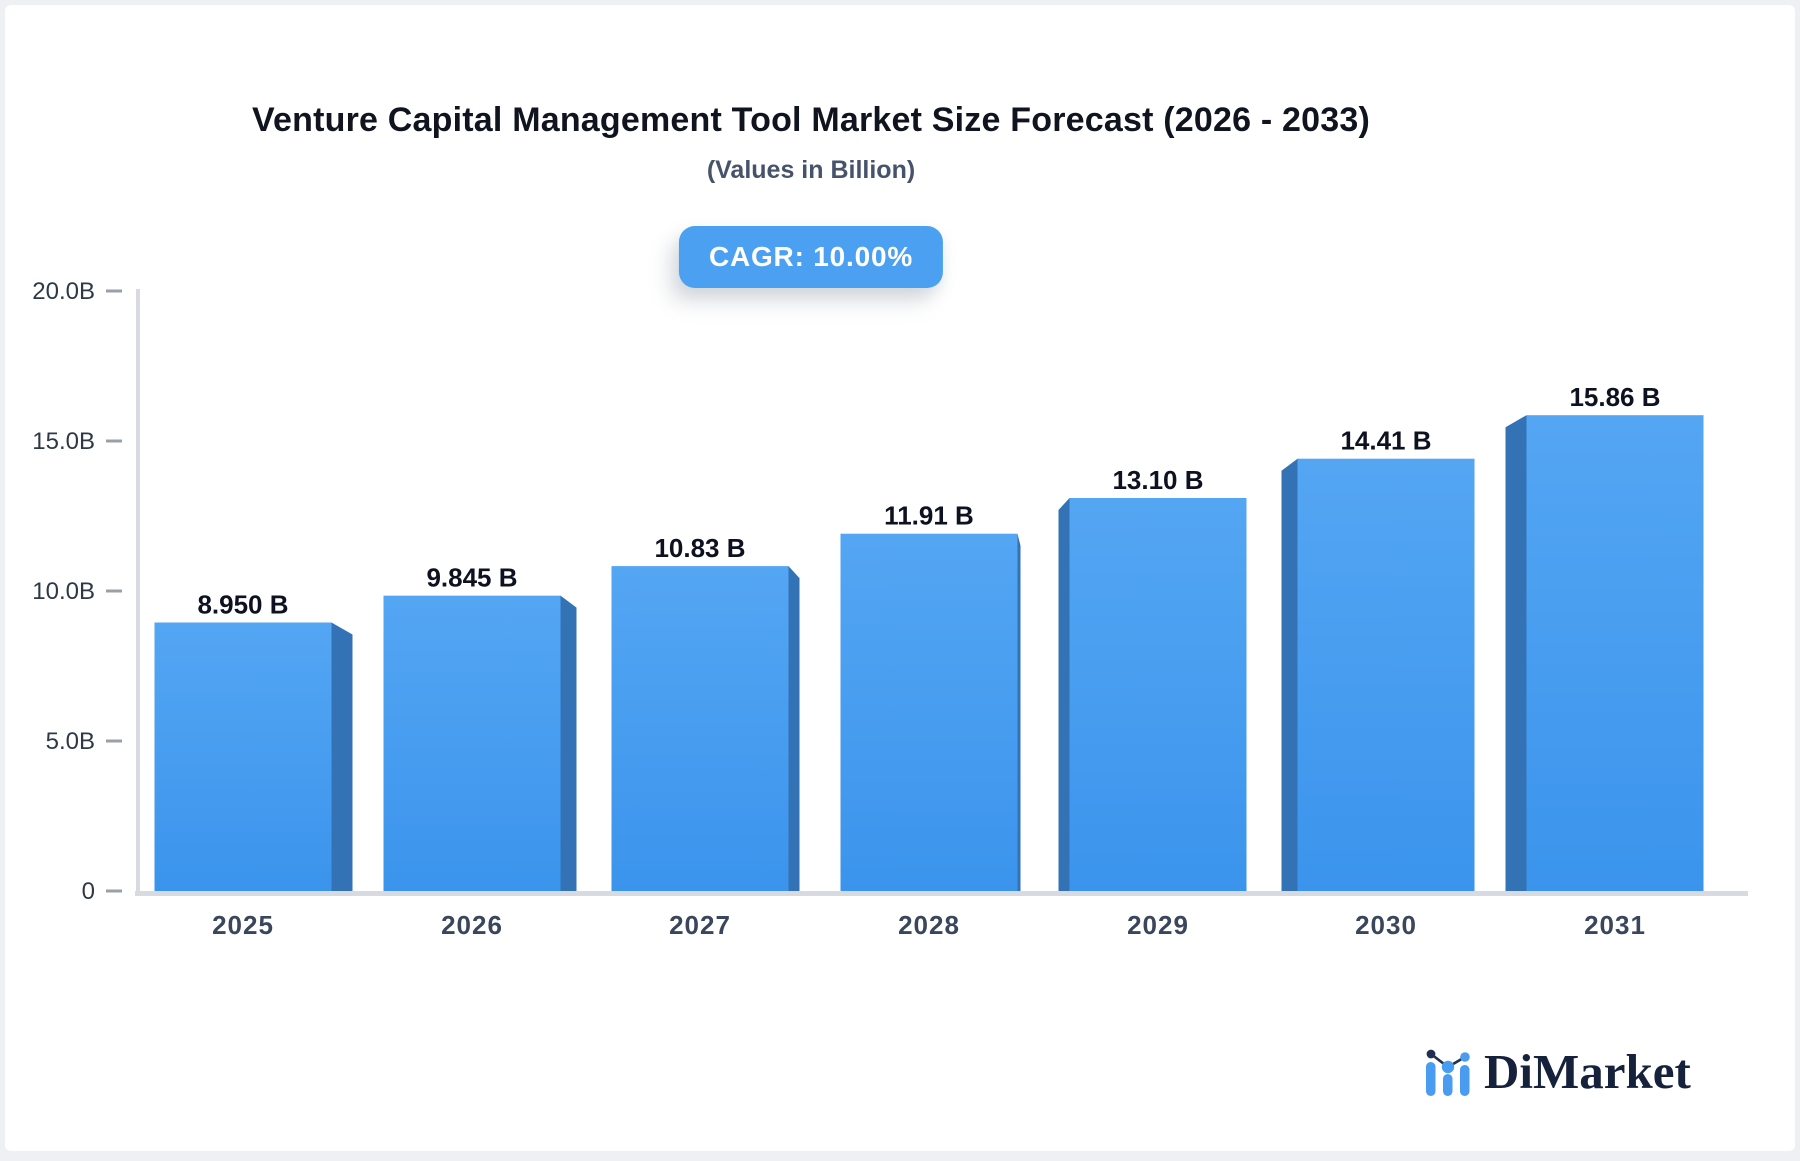 The height and width of the screenshot is (1161, 1800). I want to click on x-axis-label: 2028, so click(929, 925).